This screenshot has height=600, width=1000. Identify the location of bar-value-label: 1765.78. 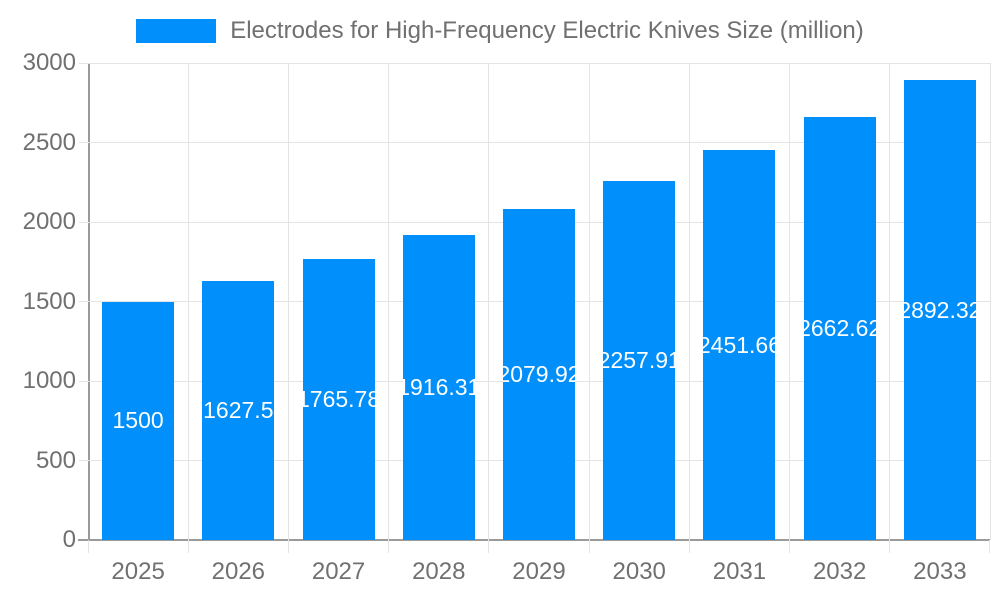
(338, 399).